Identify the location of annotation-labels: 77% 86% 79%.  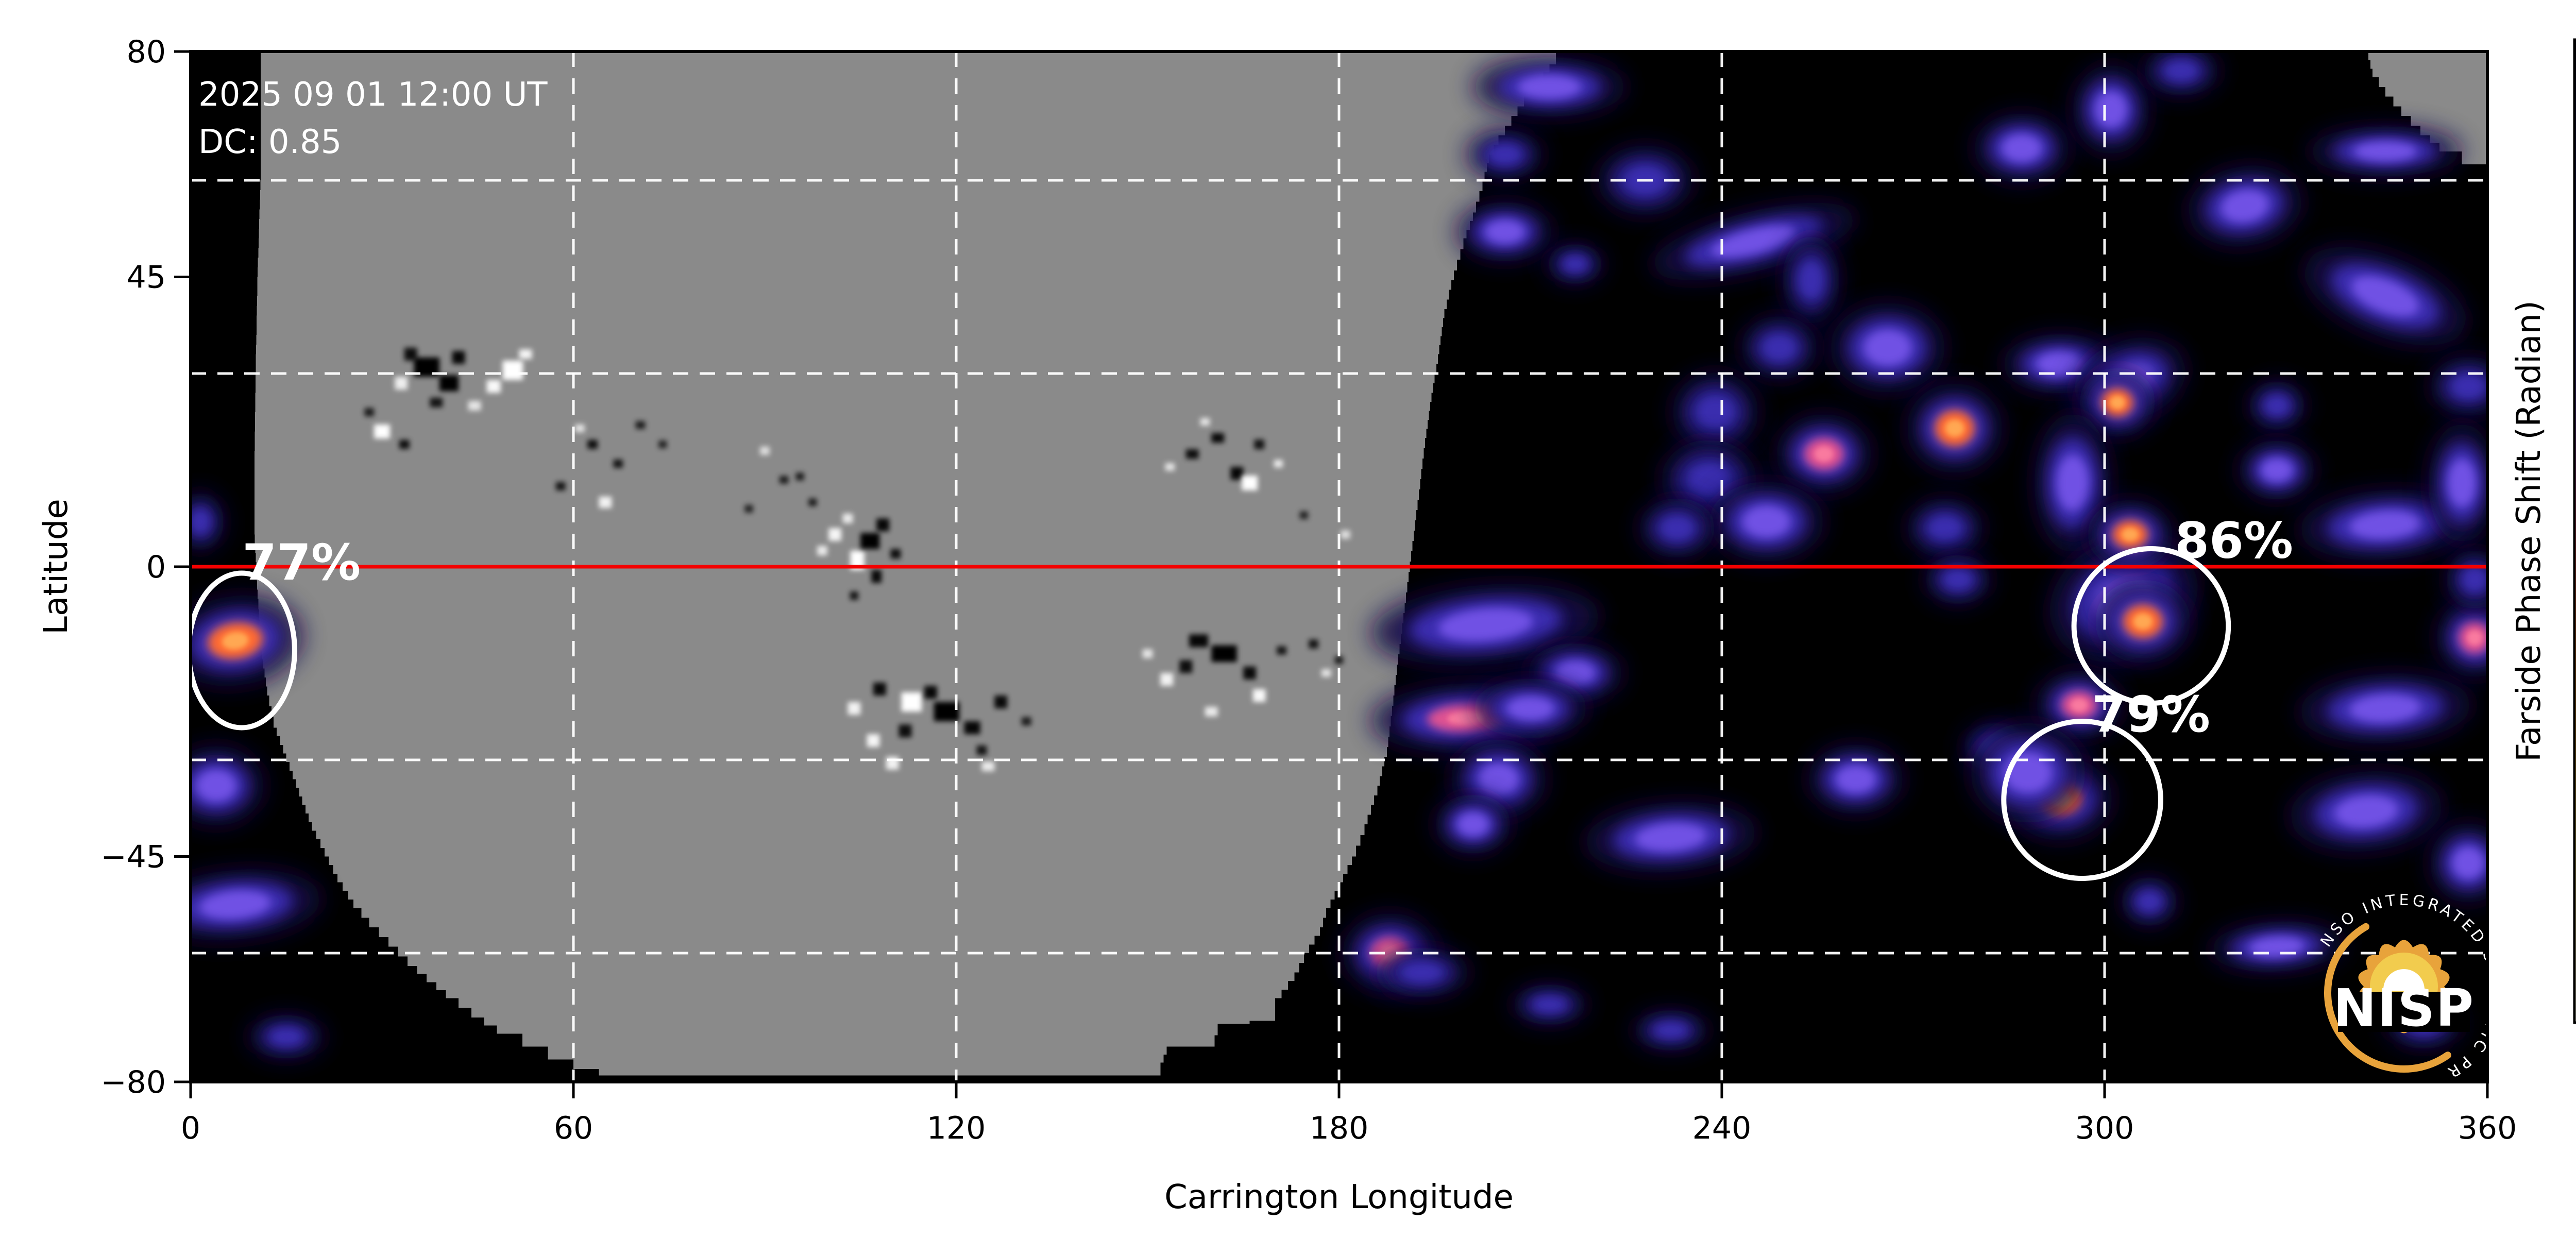
(1267, 628).